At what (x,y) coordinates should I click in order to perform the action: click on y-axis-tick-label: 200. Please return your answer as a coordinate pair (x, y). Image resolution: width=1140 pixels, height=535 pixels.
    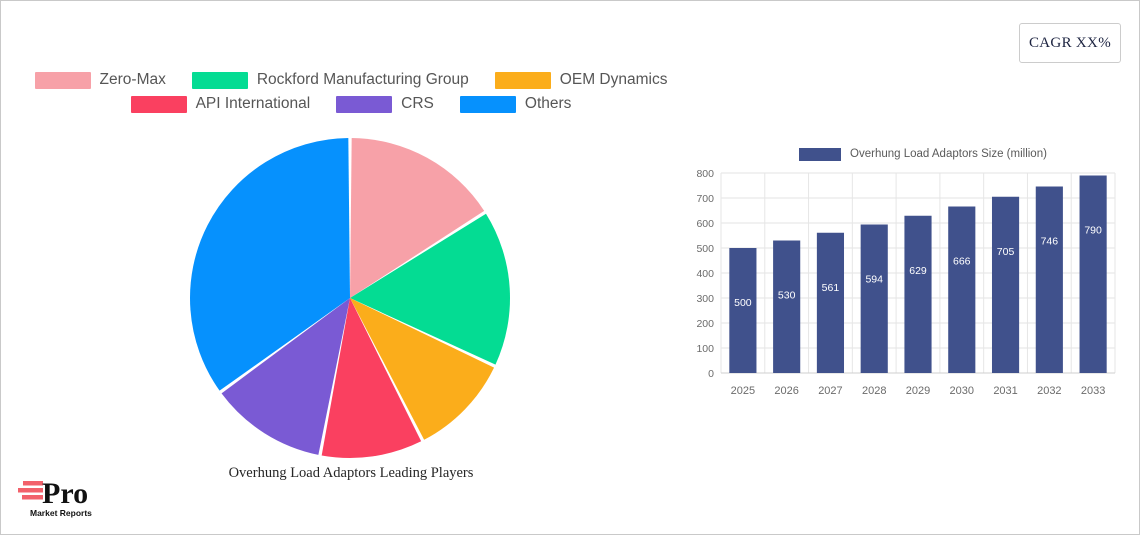
    Looking at the image, I should click on (705, 324).